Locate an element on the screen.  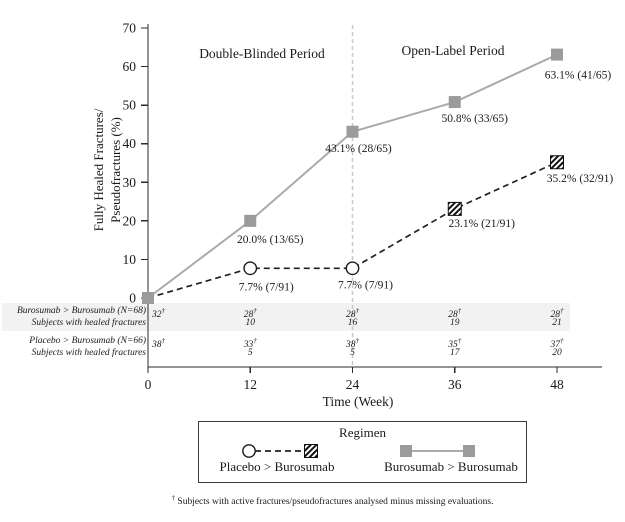
legend-item-burosumab-burosumab: Burosumab > Burosumab is located at coordinates (451, 466).